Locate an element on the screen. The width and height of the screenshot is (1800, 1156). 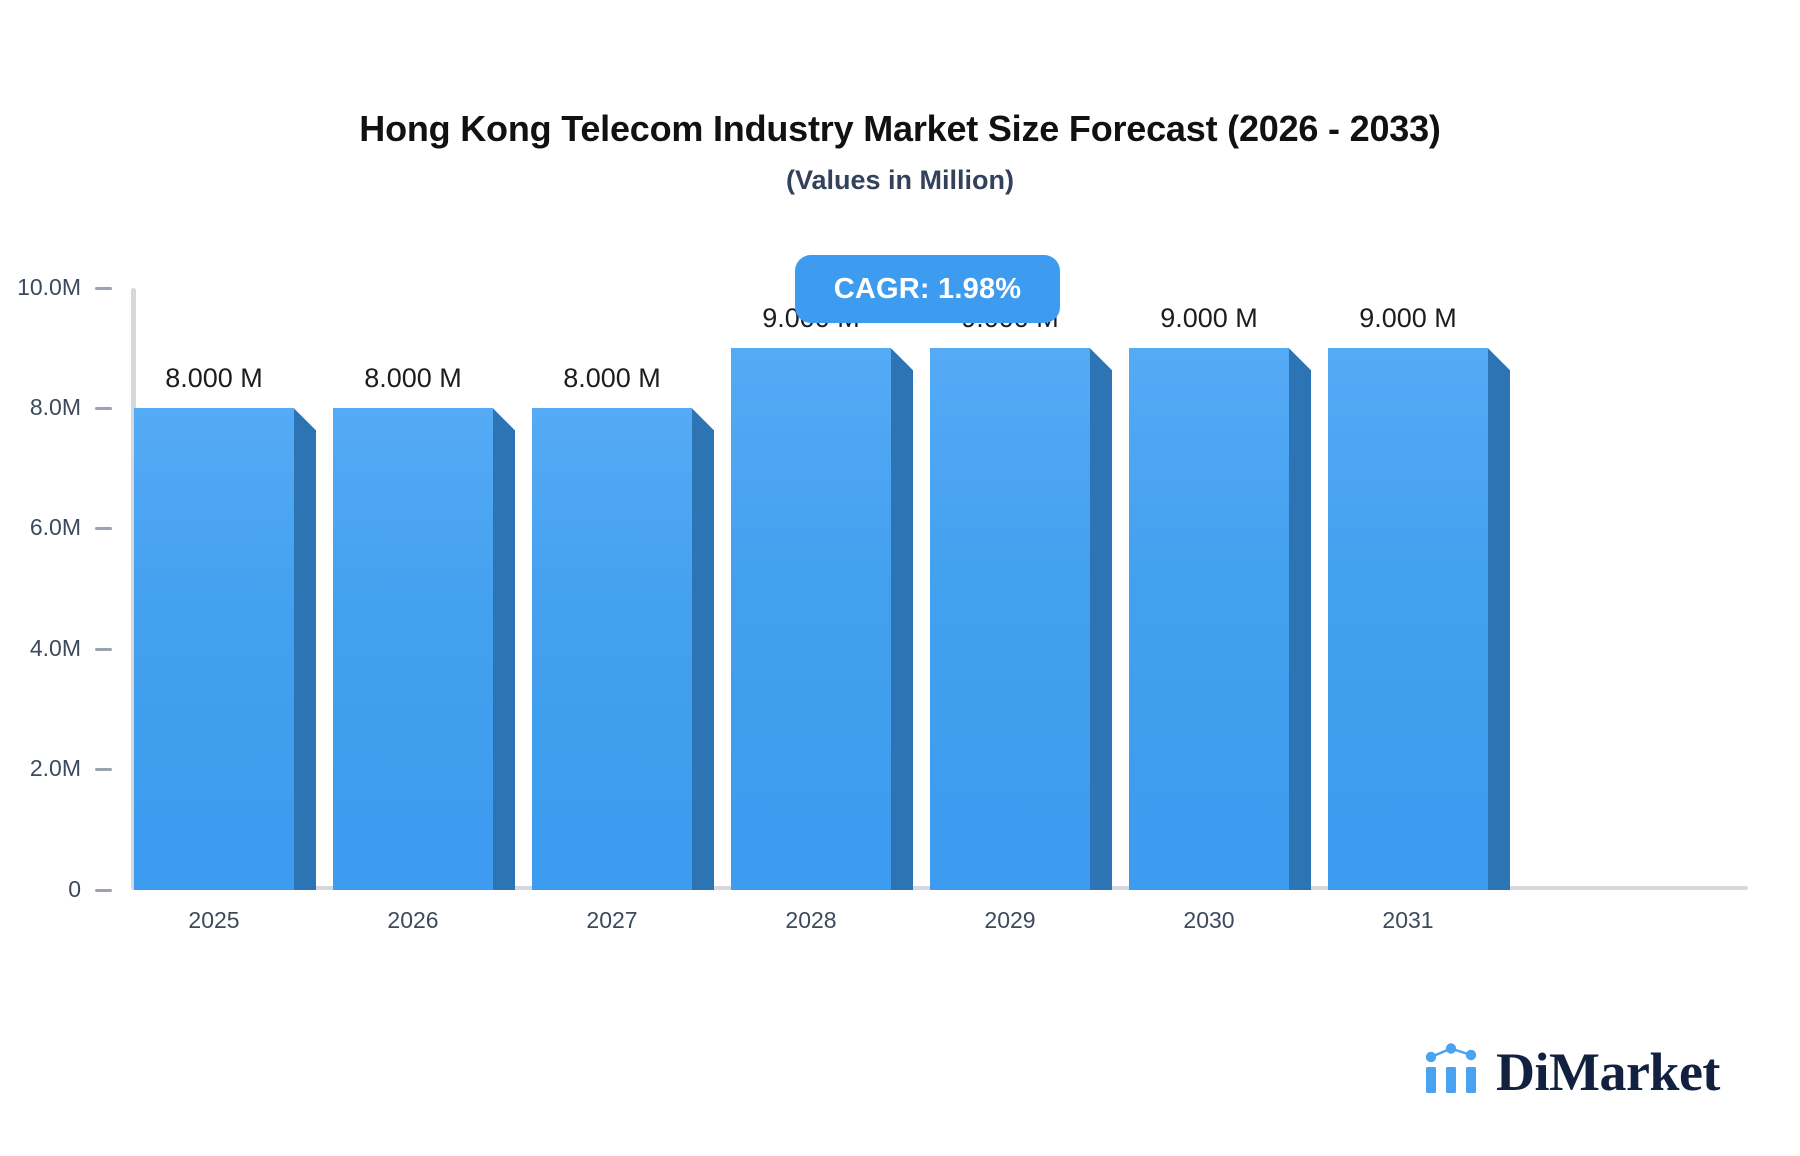
y-axis-tick-label: 0 is located at coordinates (74, 888).